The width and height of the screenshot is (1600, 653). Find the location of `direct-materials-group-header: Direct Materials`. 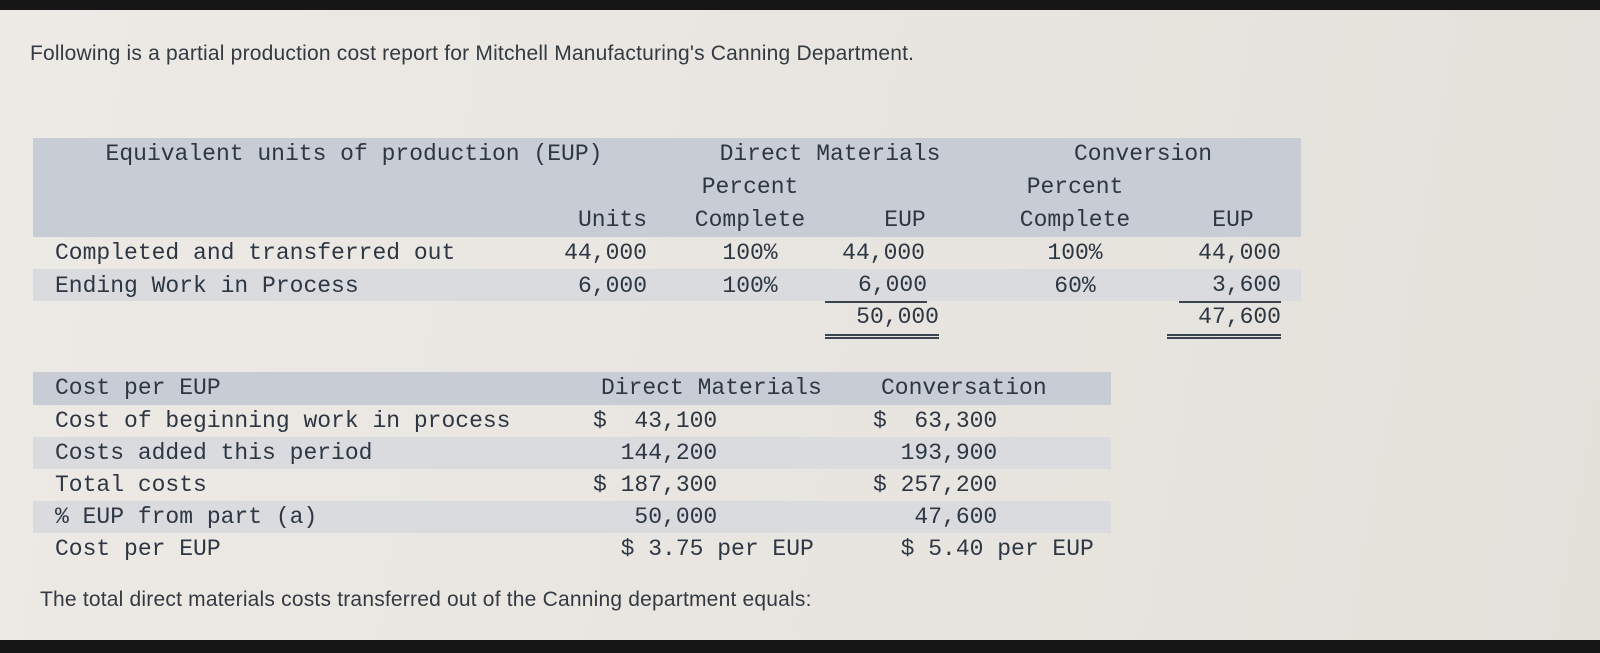

direct-materials-group-header: Direct Materials is located at coordinates (830, 154).